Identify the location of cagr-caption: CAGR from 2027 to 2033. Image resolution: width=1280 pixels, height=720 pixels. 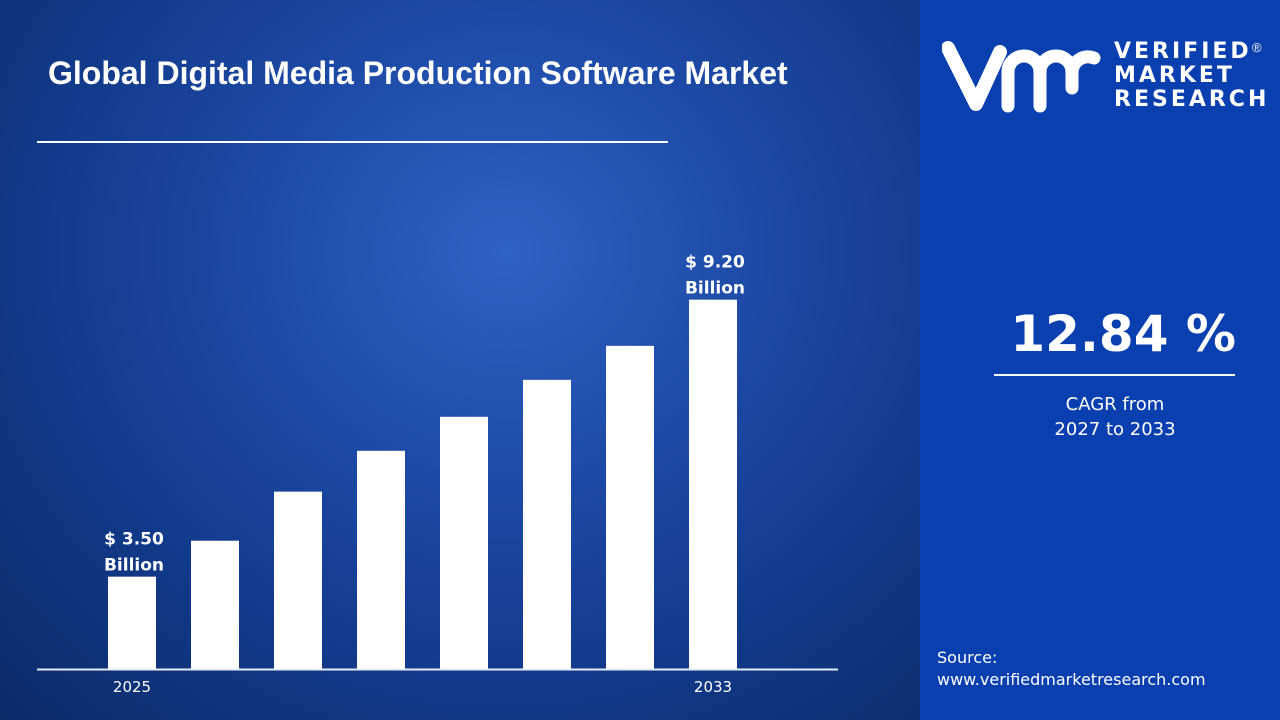
(1115, 417).